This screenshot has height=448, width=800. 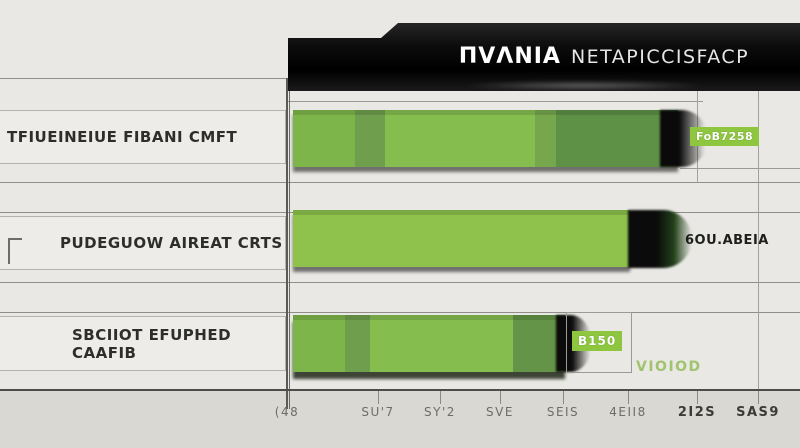 I want to click on x-tick-label: SY'2, so click(x=440, y=412).